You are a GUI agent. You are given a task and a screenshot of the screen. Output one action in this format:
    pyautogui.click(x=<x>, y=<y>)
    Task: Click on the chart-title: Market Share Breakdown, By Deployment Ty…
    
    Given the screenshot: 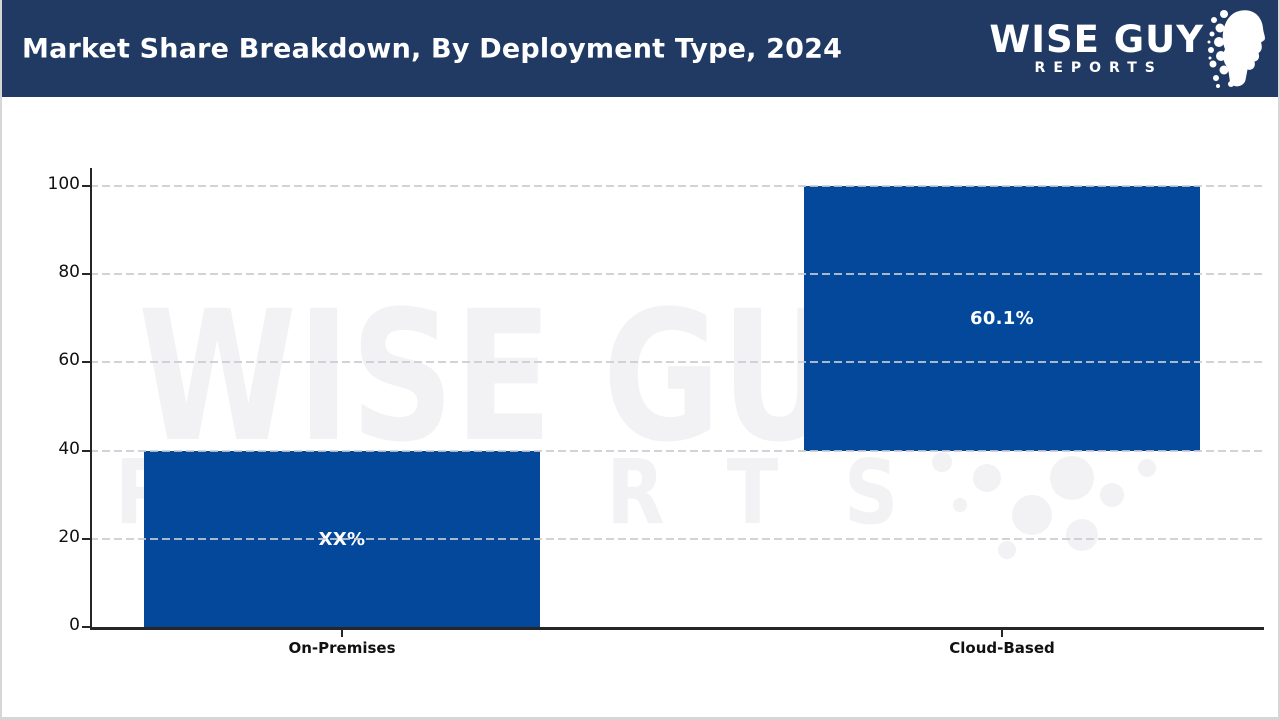 What is the action you would take?
    pyautogui.click(x=432, y=48)
    